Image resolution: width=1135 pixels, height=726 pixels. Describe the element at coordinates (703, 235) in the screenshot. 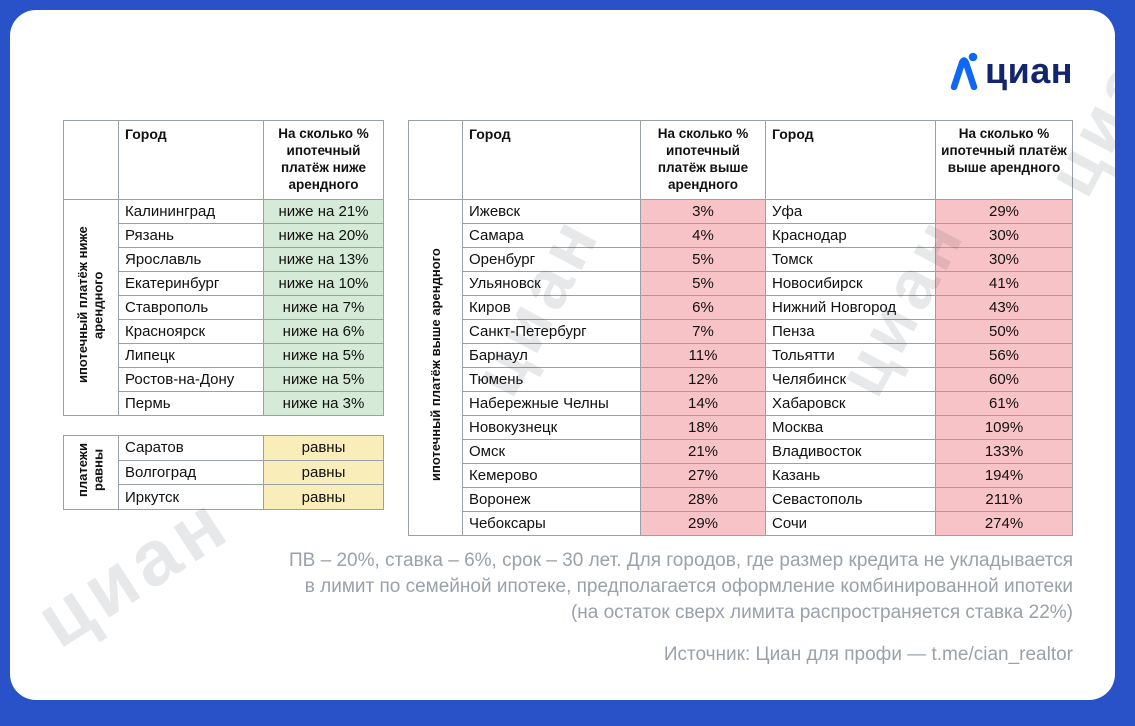

I see `value-cell: 4%` at that location.